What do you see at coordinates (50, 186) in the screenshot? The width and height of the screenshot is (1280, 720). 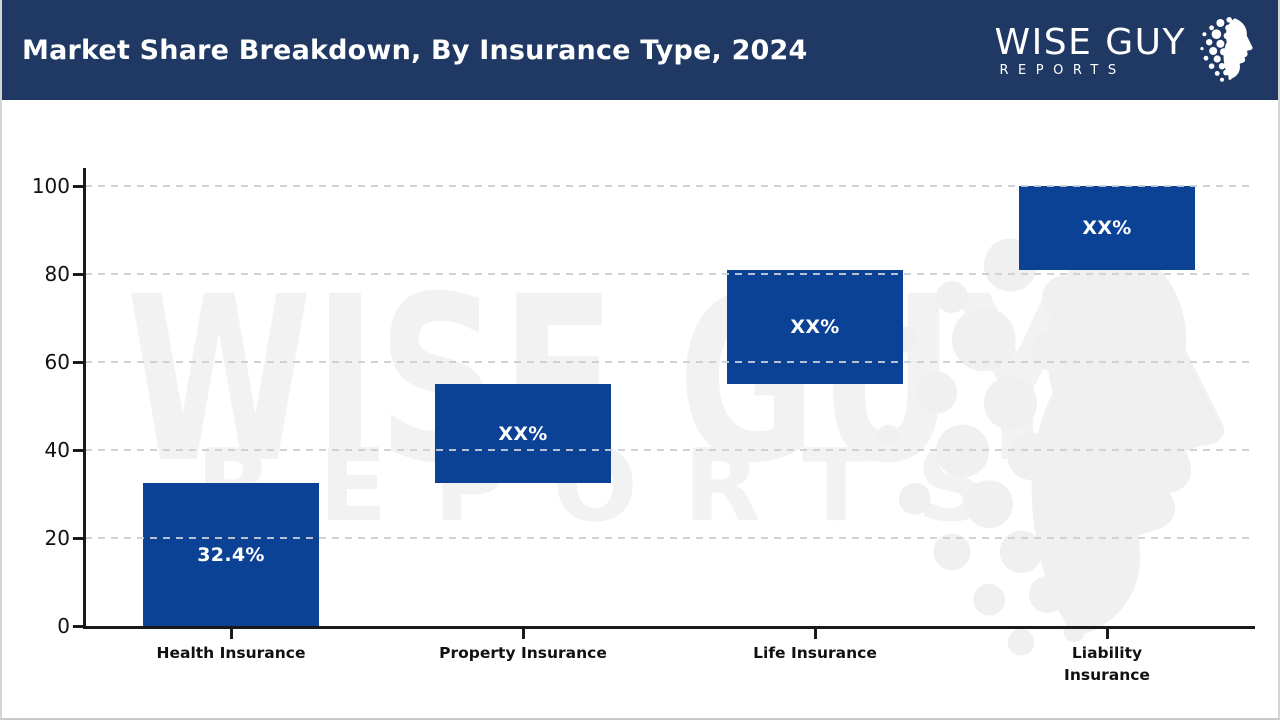 I see `y-axis-tick-label: 100` at bounding box center [50, 186].